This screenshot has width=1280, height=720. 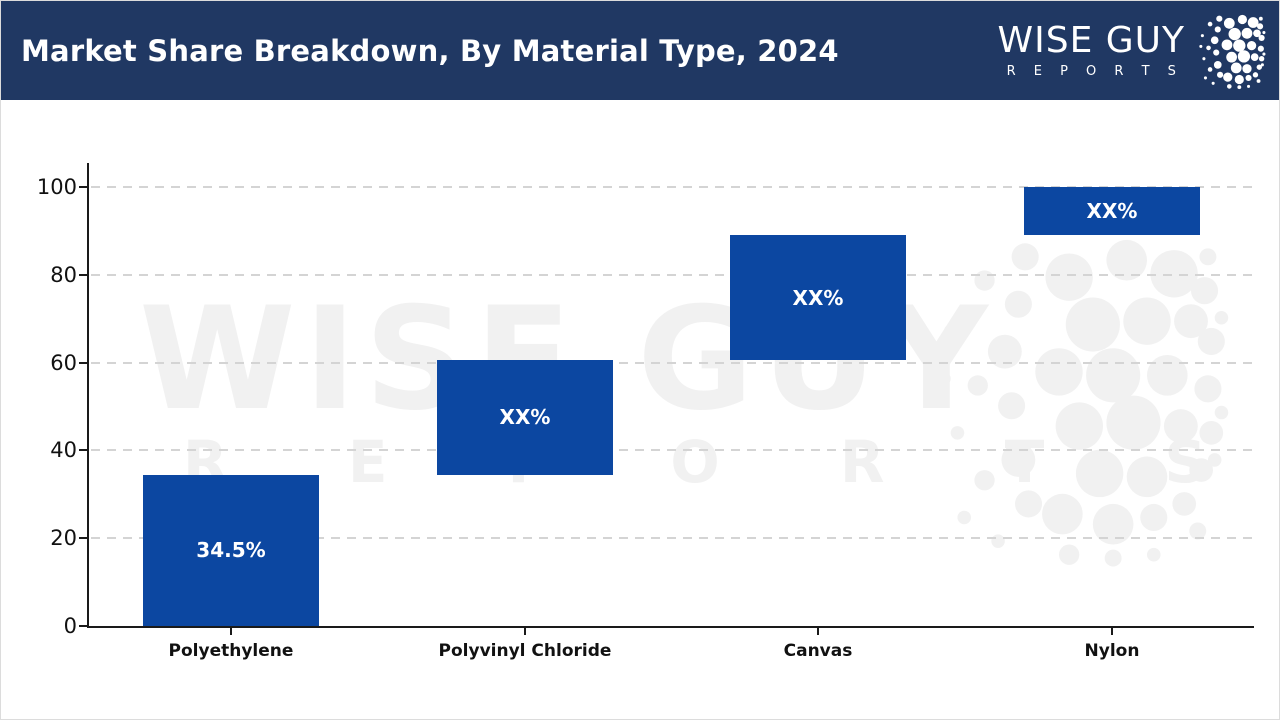 What do you see at coordinates (63, 538) in the screenshot?
I see `y-tick-label: 20` at bounding box center [63, 538].